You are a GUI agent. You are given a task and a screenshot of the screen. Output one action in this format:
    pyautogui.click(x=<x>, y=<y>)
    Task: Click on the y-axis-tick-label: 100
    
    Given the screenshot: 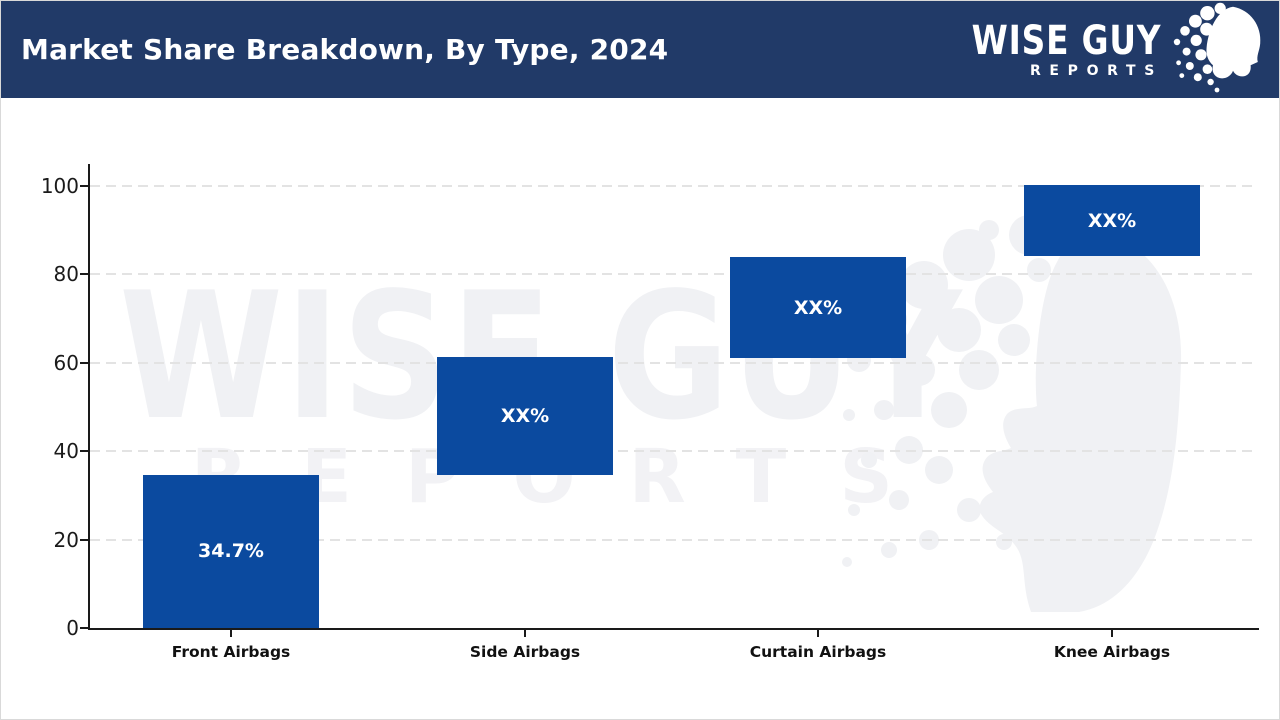 What is the action you would take?
    pyautogui.click(x=59, y=186)
    